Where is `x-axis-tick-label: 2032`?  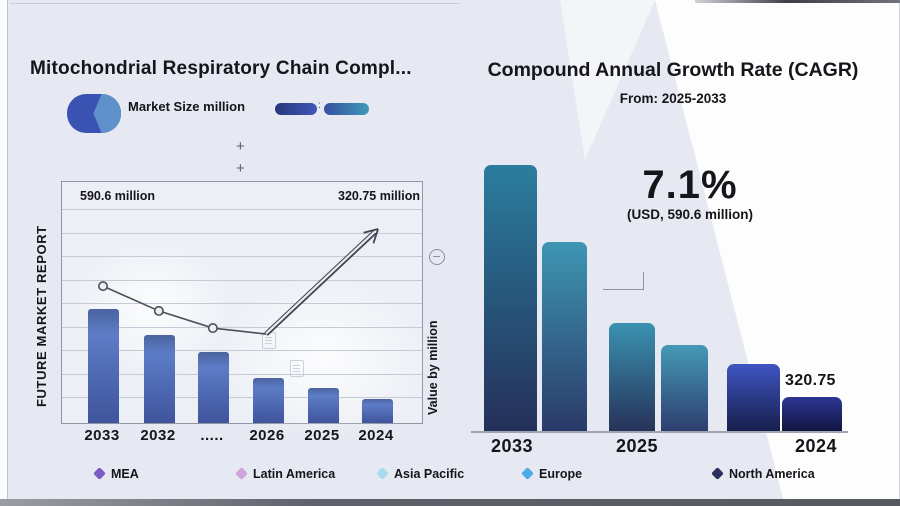
x-axis-tick-label: 2032 is located at coordinates (158, 435).